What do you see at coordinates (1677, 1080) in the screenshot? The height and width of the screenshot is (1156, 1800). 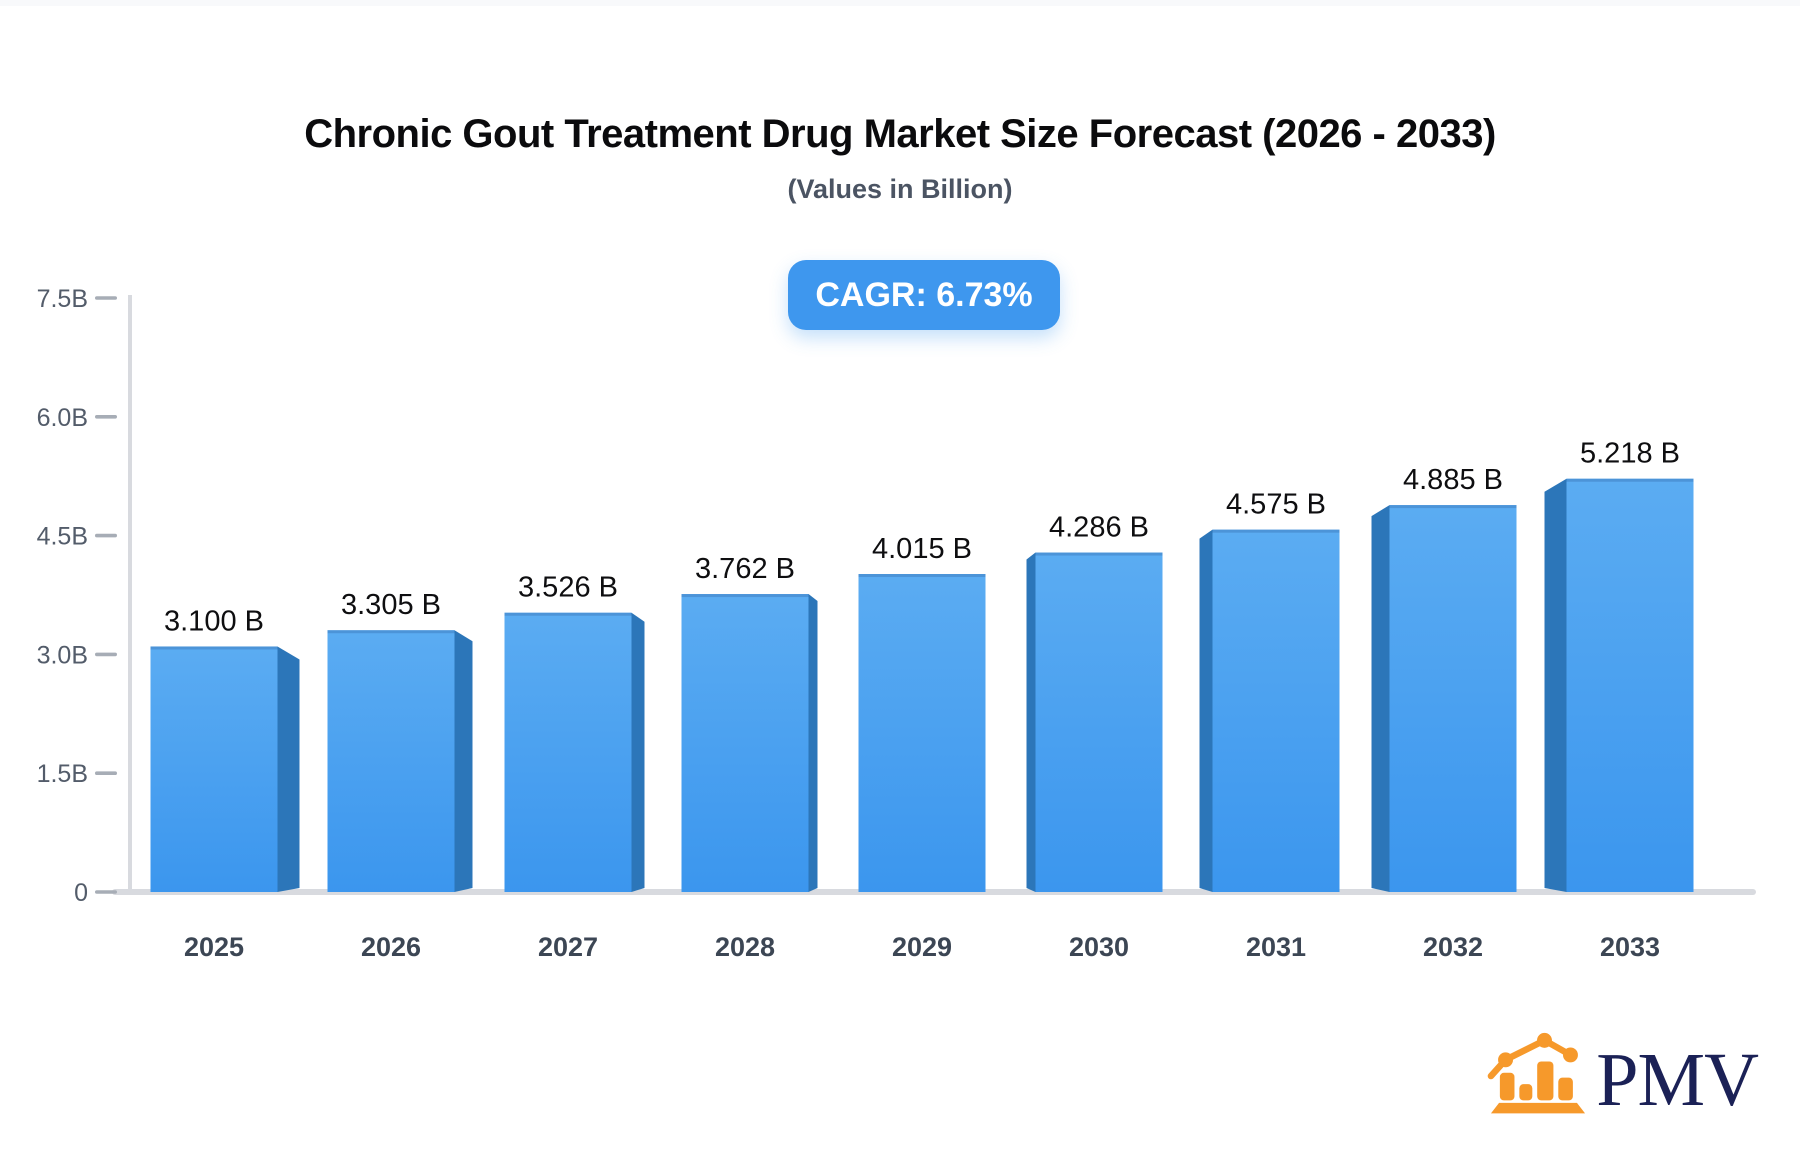 I see `pmv-logo-text: PMV` at bounding box center [1677, 1080].